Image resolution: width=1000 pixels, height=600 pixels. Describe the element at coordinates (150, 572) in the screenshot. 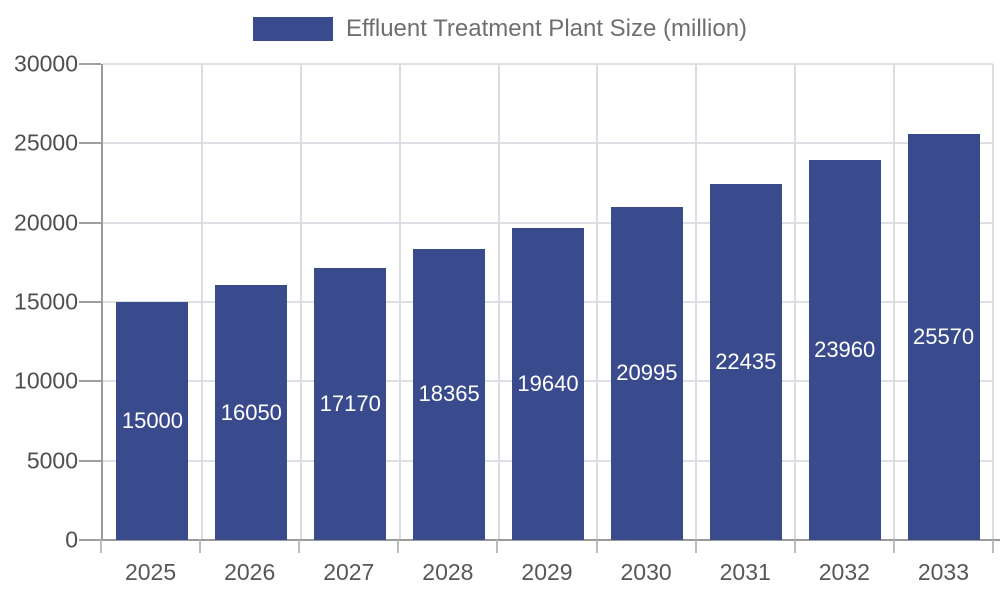

I see `x-tick-label: 2025` at that location.